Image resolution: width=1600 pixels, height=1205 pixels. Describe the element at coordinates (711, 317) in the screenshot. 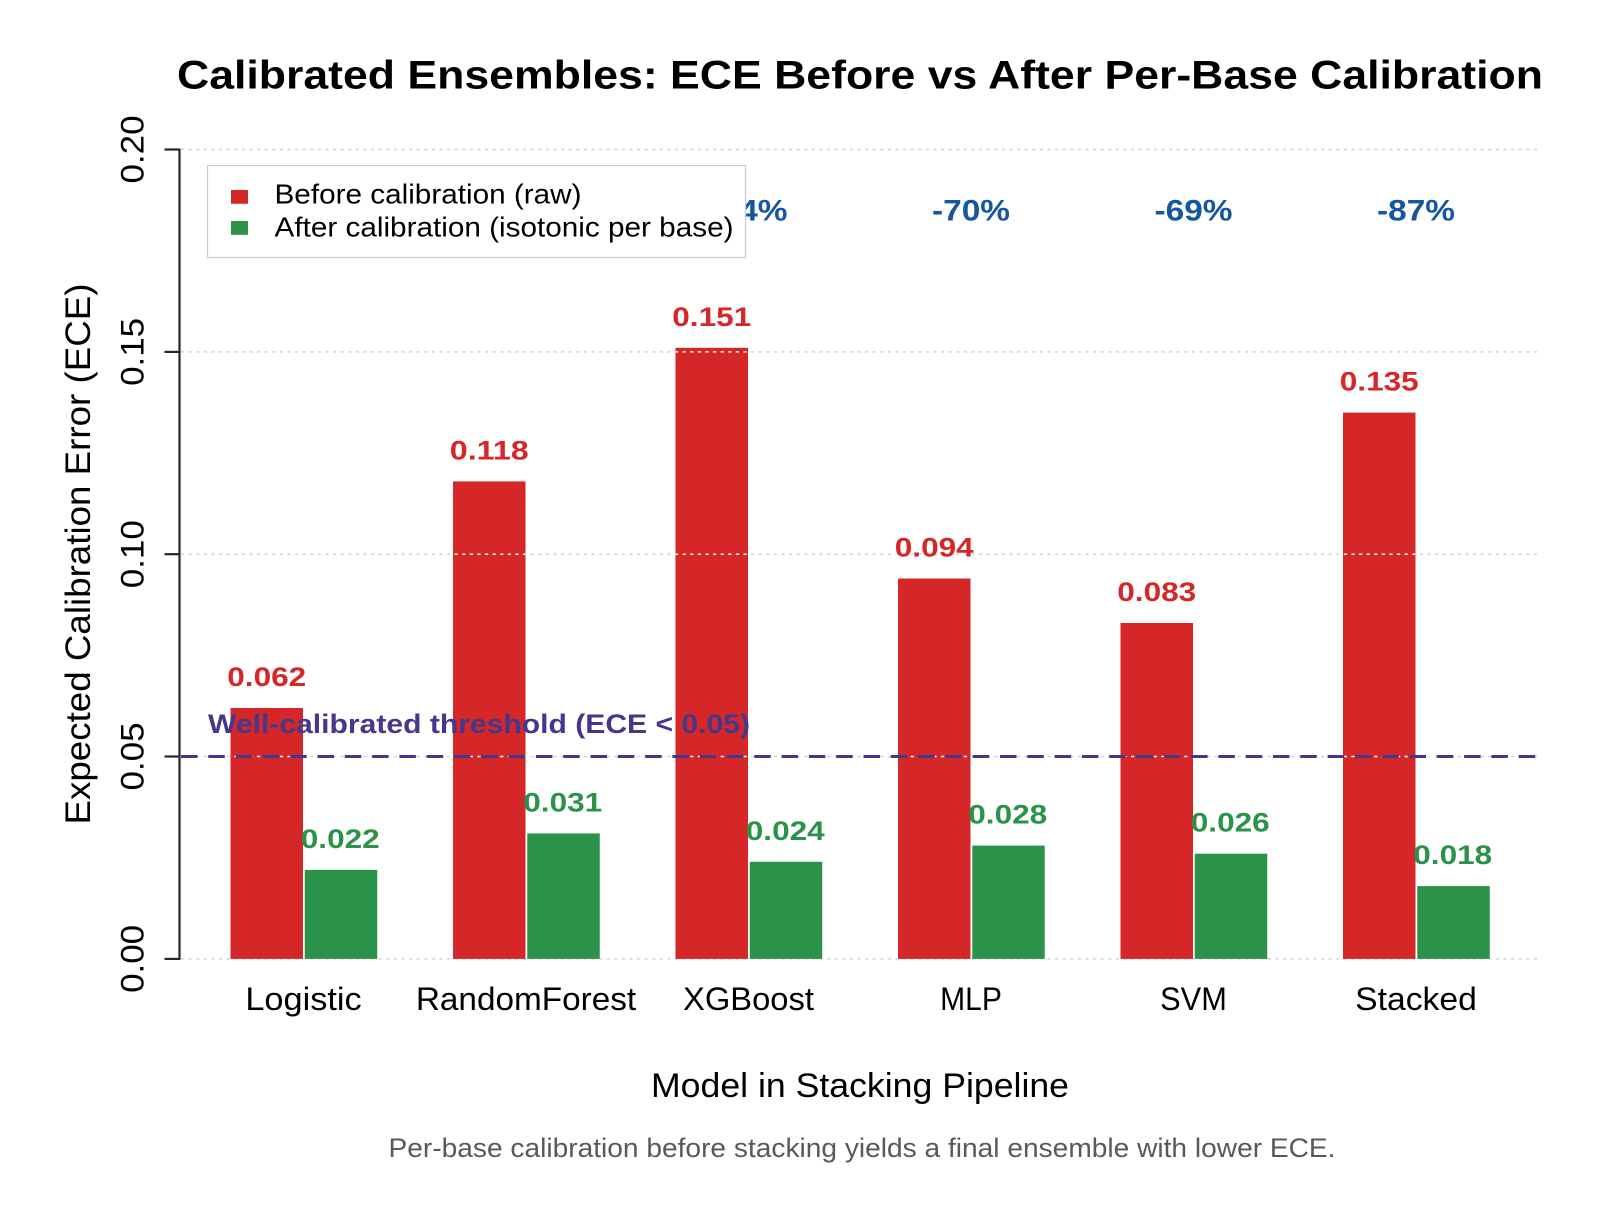

I see `svg-text: 0.151` at that location.